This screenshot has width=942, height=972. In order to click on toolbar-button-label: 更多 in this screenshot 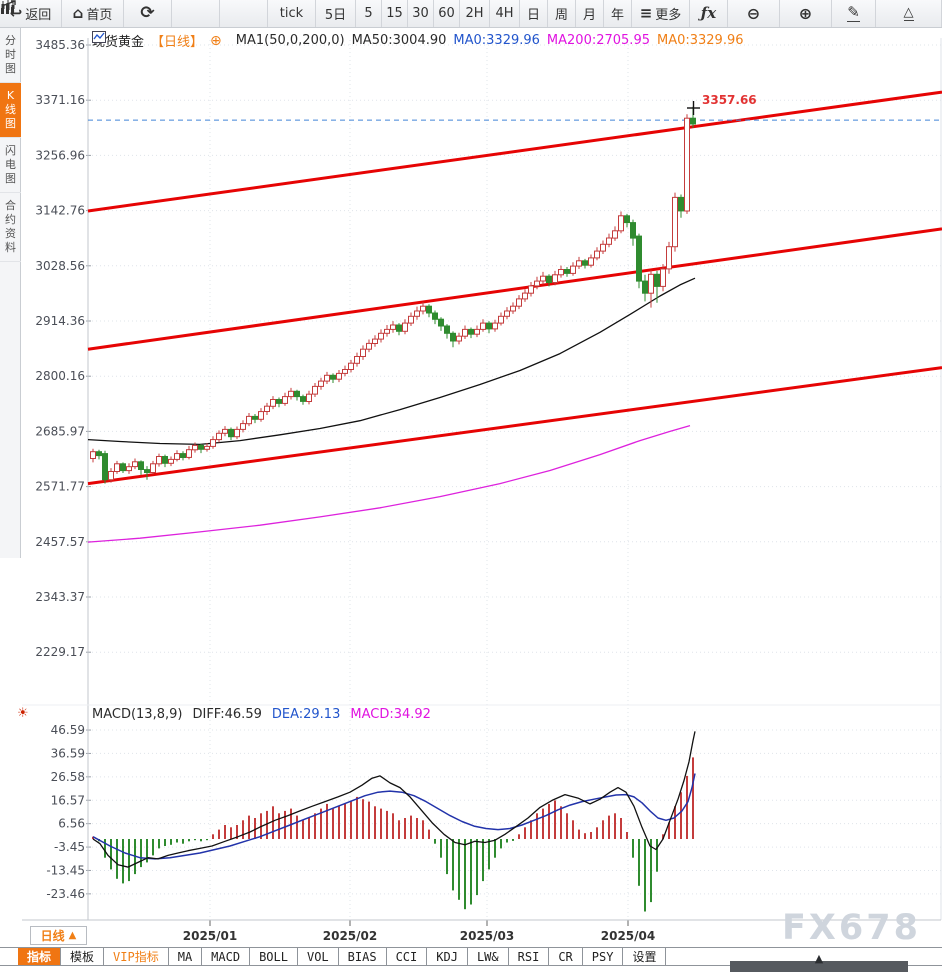, I will do `click(668, 15)`.